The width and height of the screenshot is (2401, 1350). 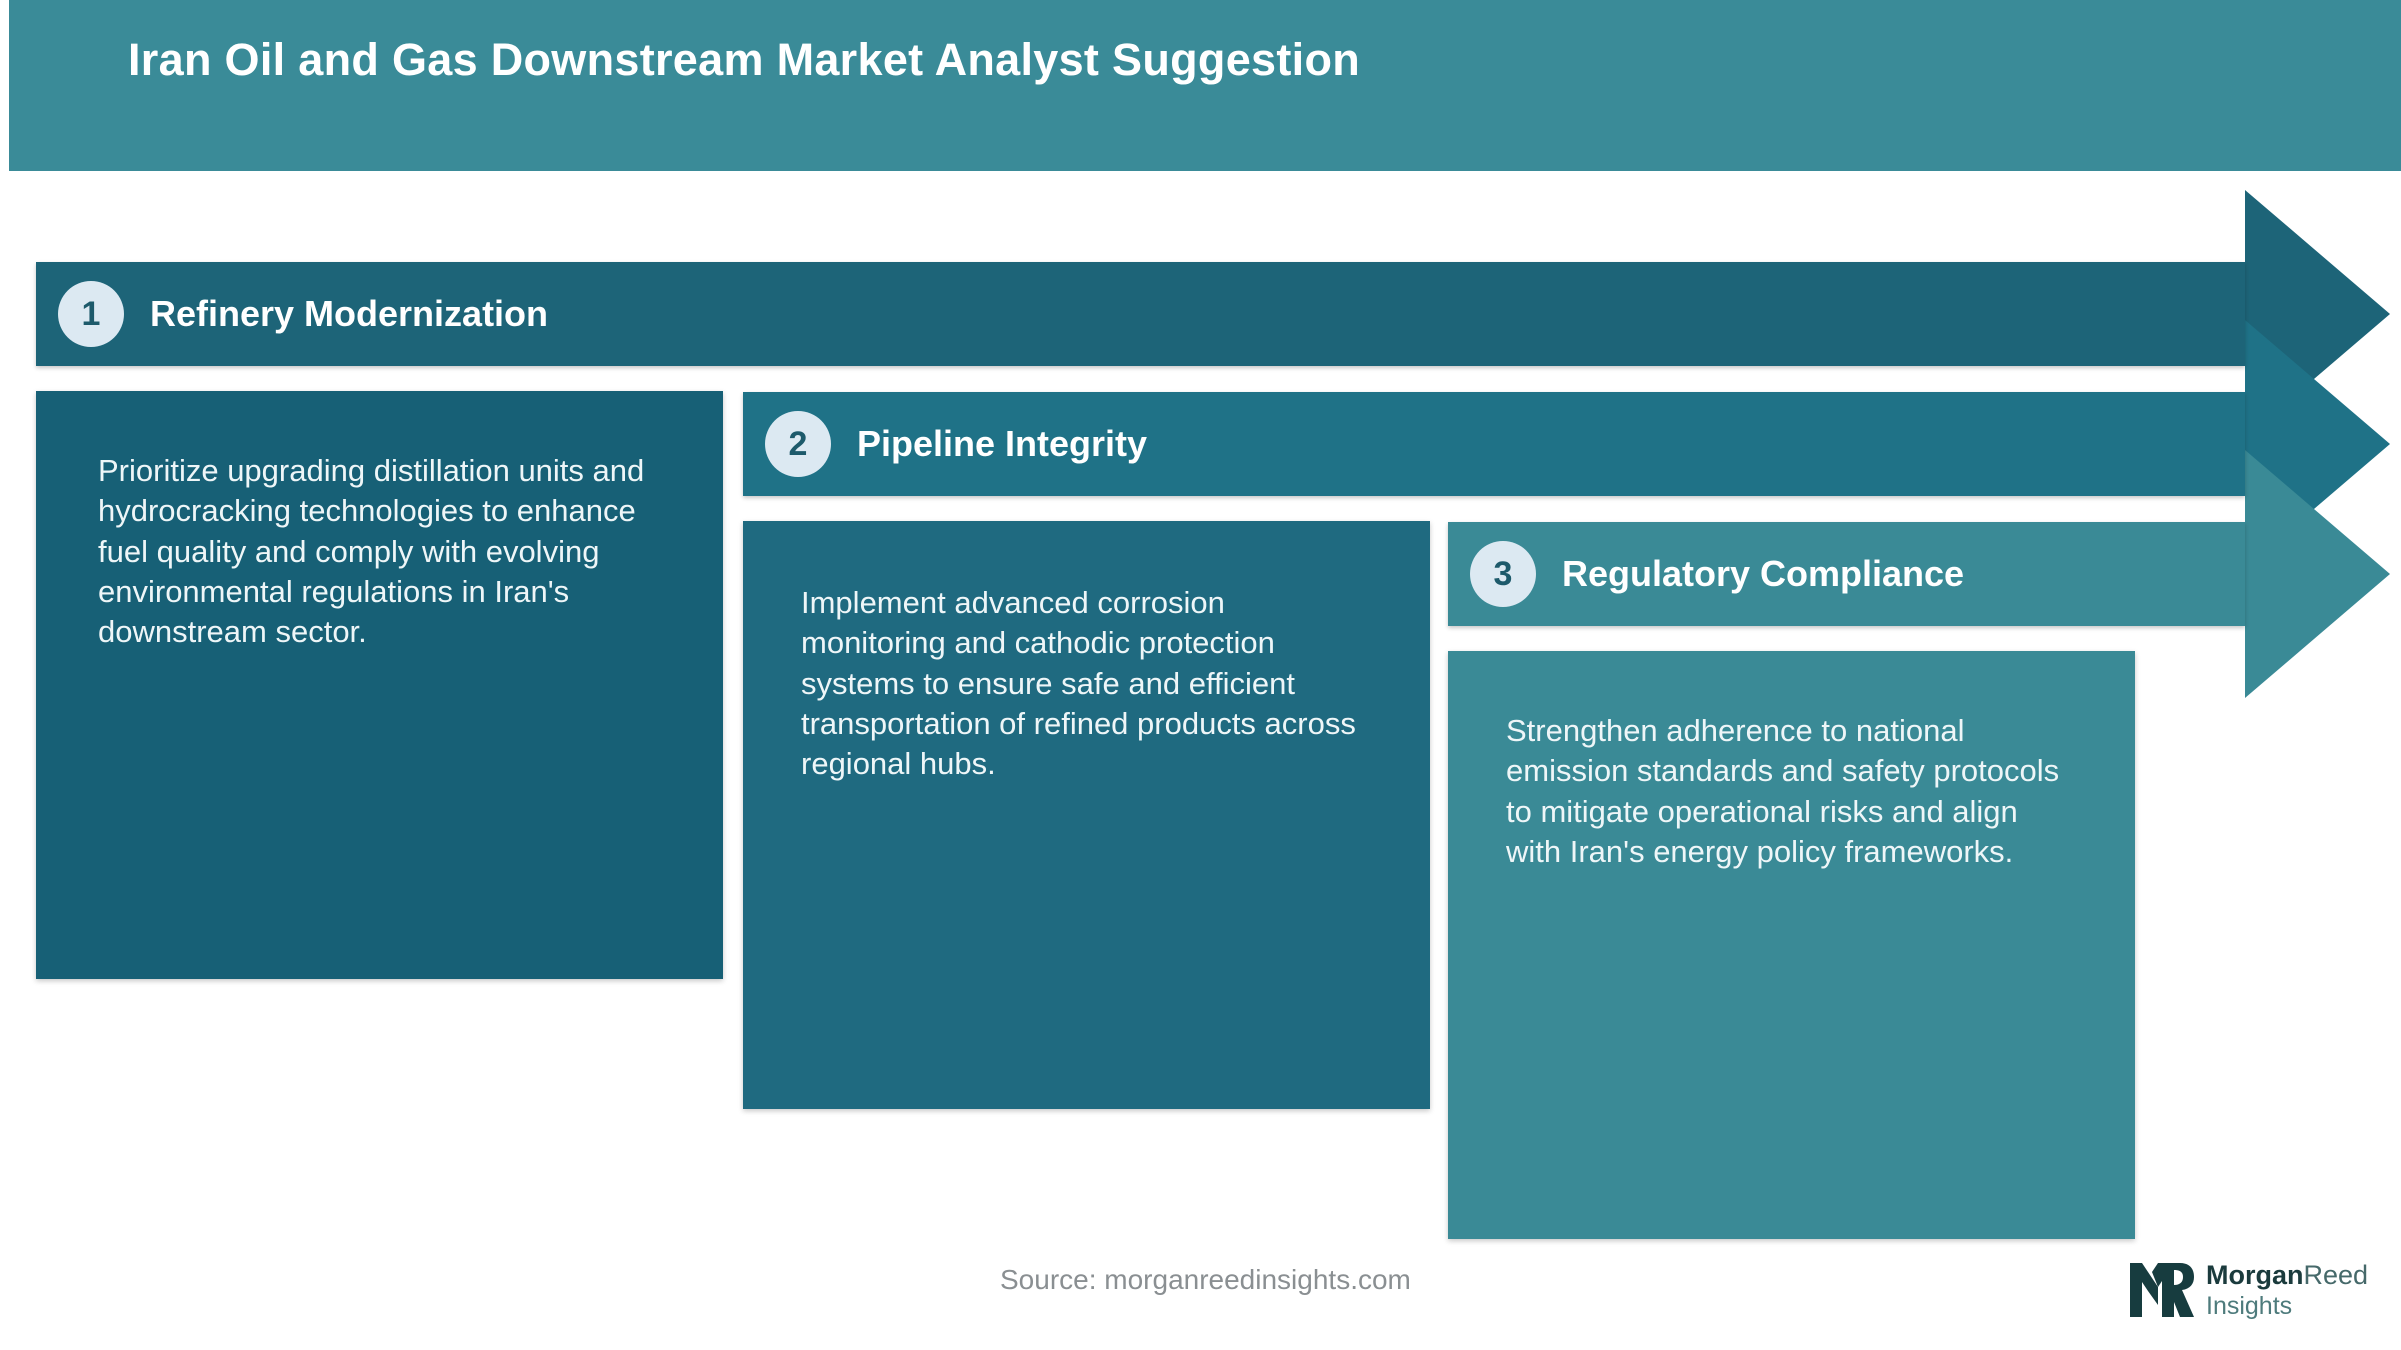 I want to click on source-attribution: Source: morganreedinsights.com, so click(x=1205, y=1279).